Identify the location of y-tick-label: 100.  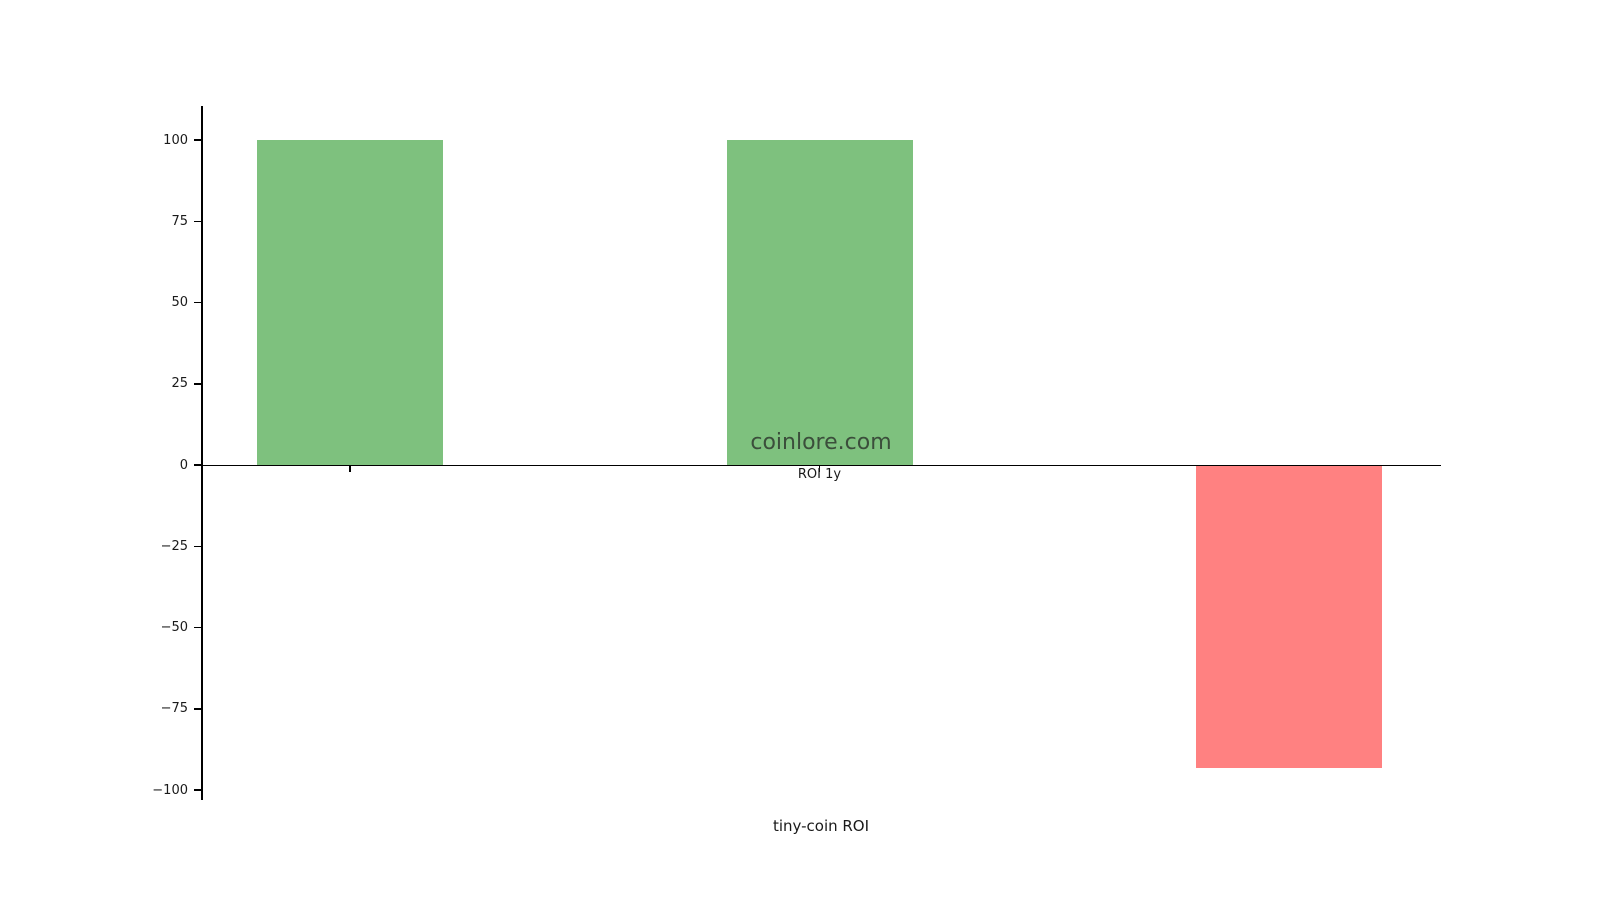
(175, 140).